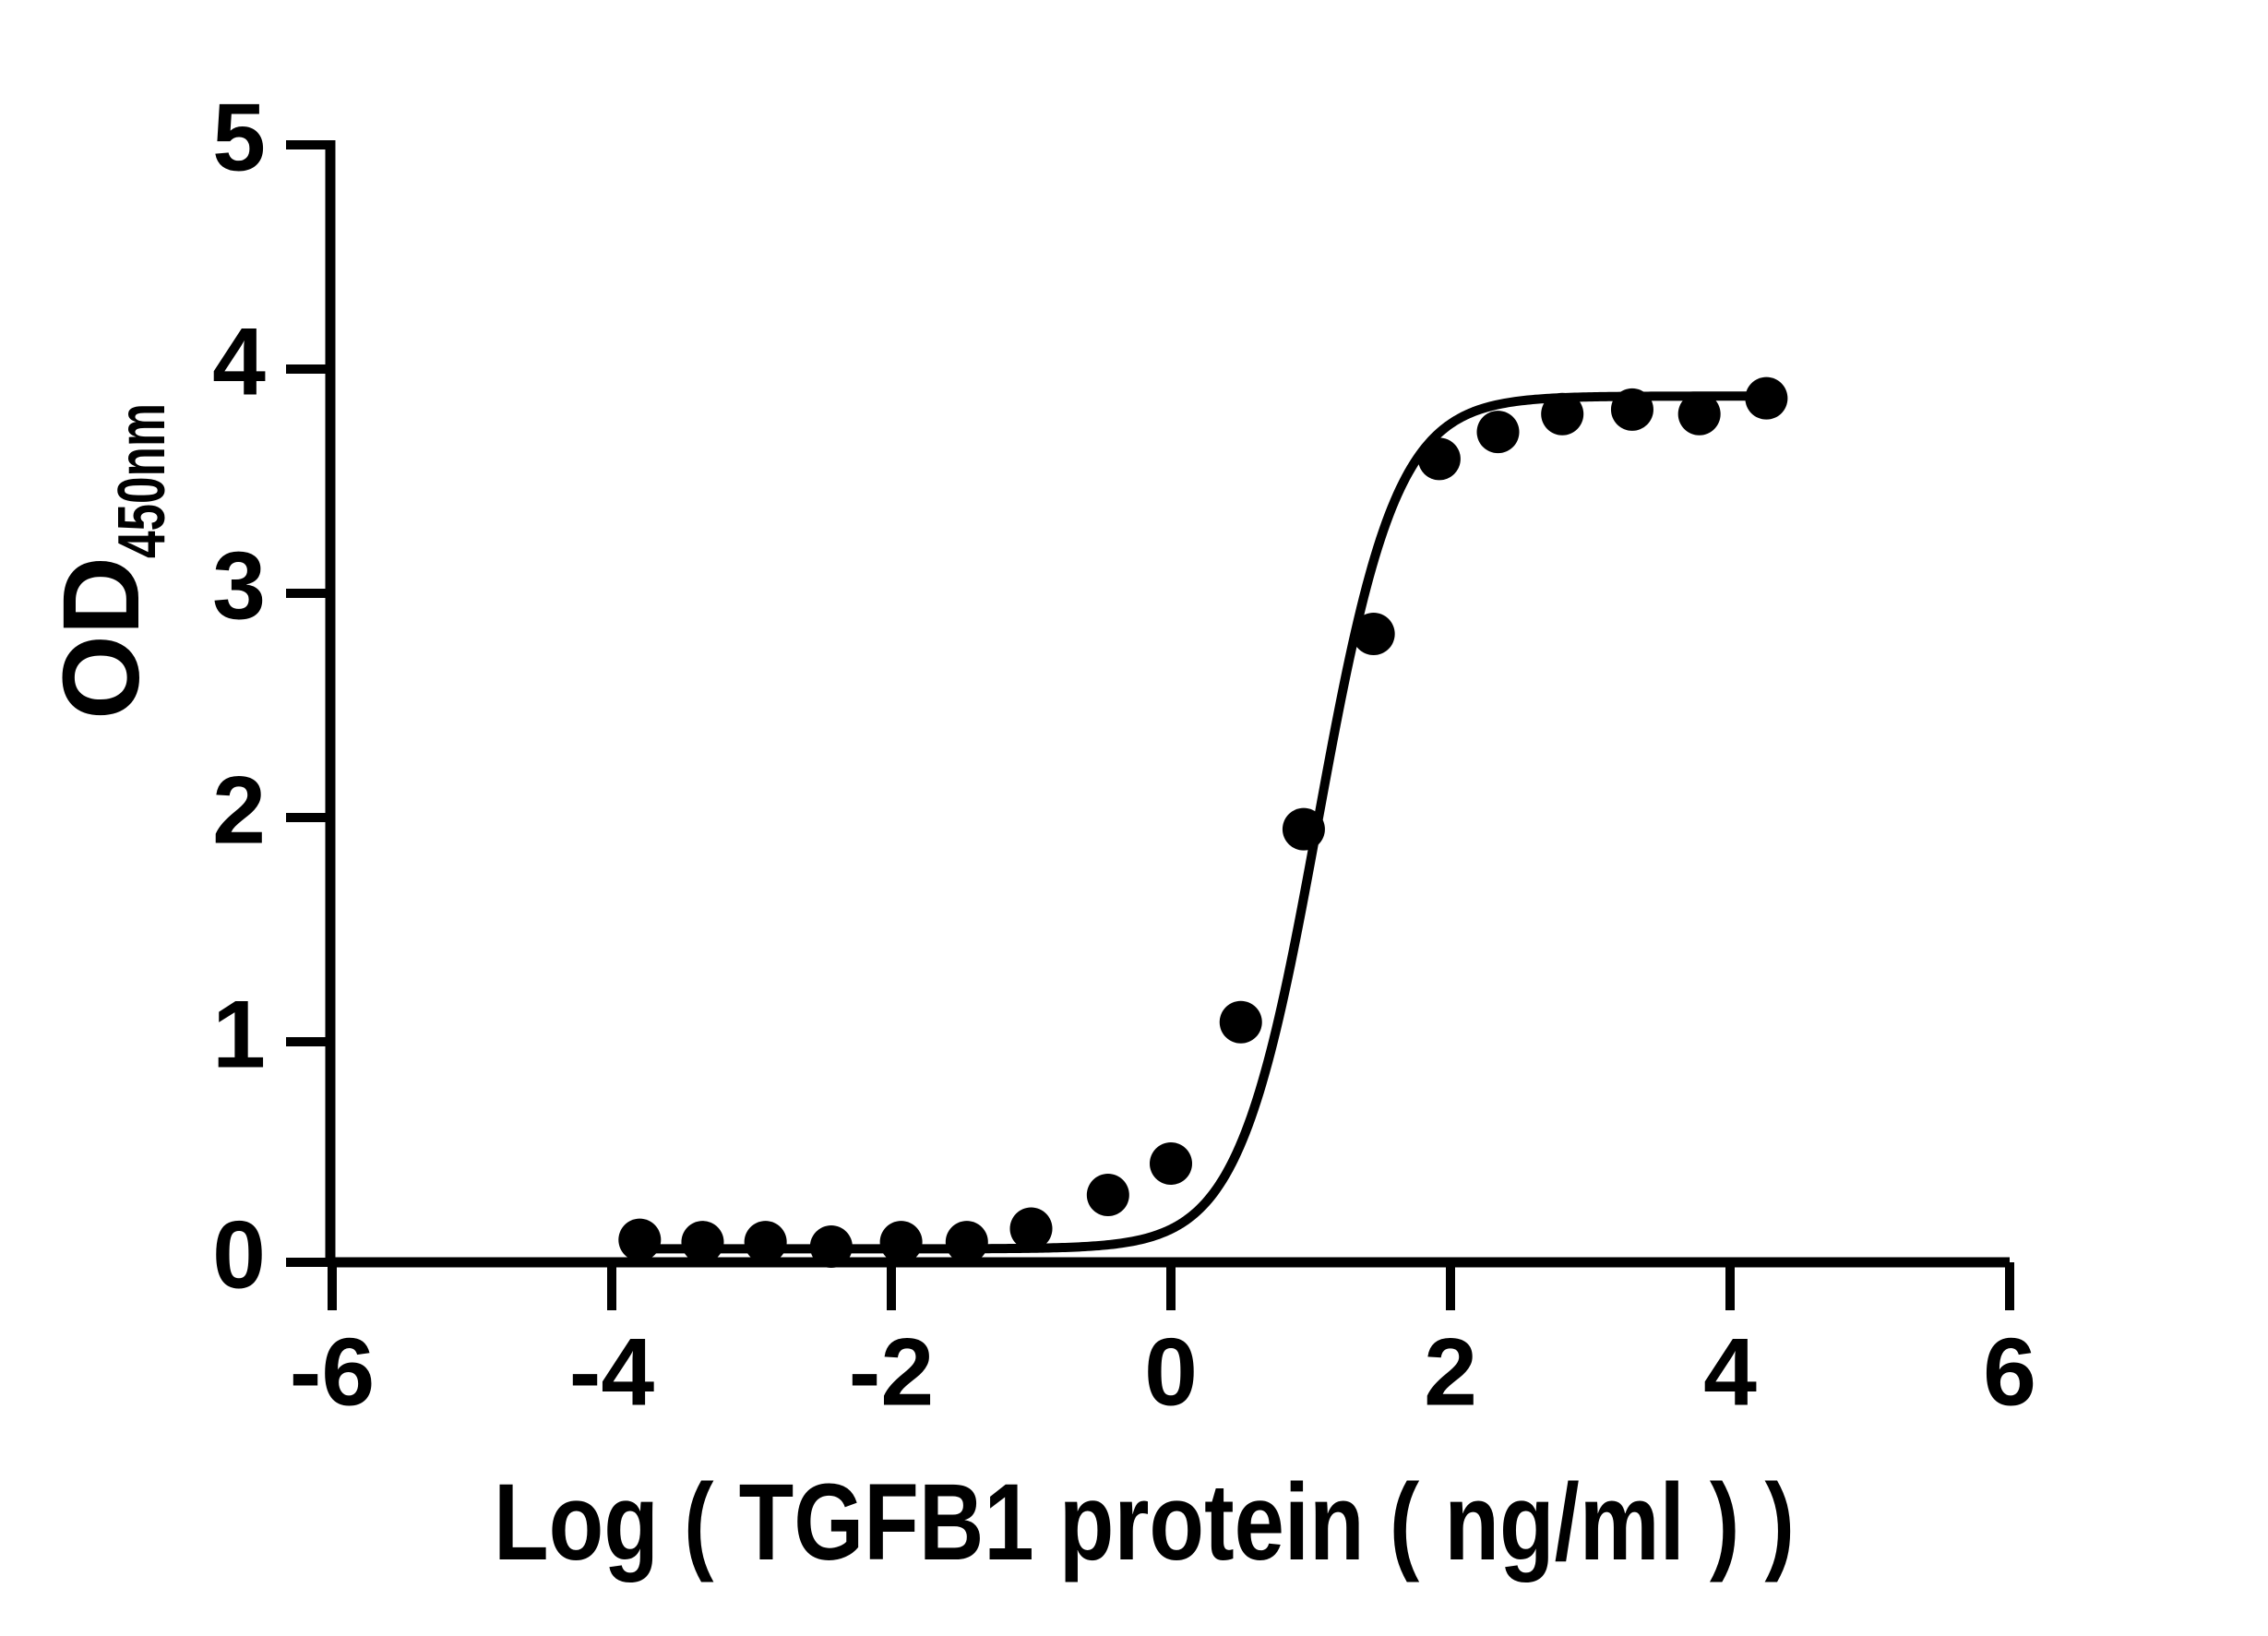 This screenshot has height=1636, width=2268. I want to click on y-tick-label-4: 4, so click(239, 361).